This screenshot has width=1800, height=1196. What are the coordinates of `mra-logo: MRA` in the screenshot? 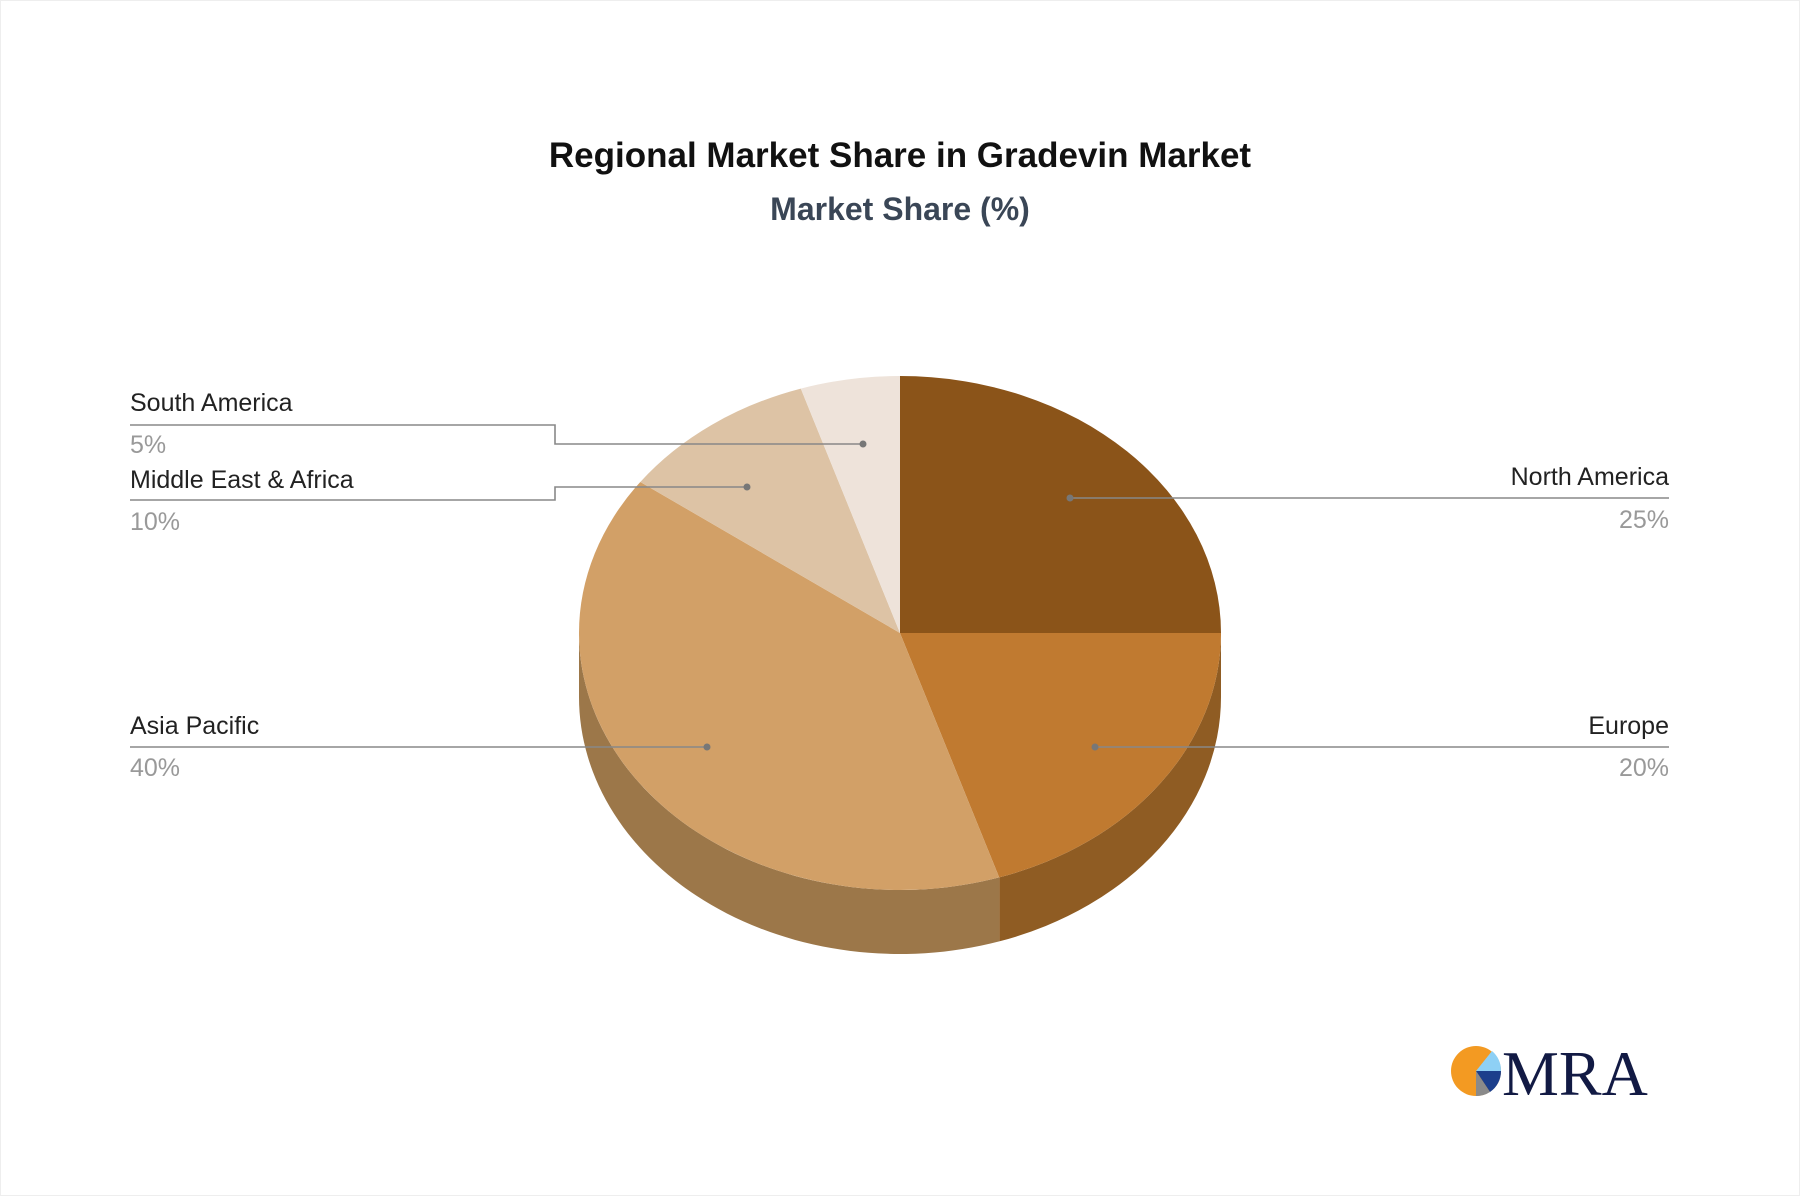 It's located at (1549, 1073).